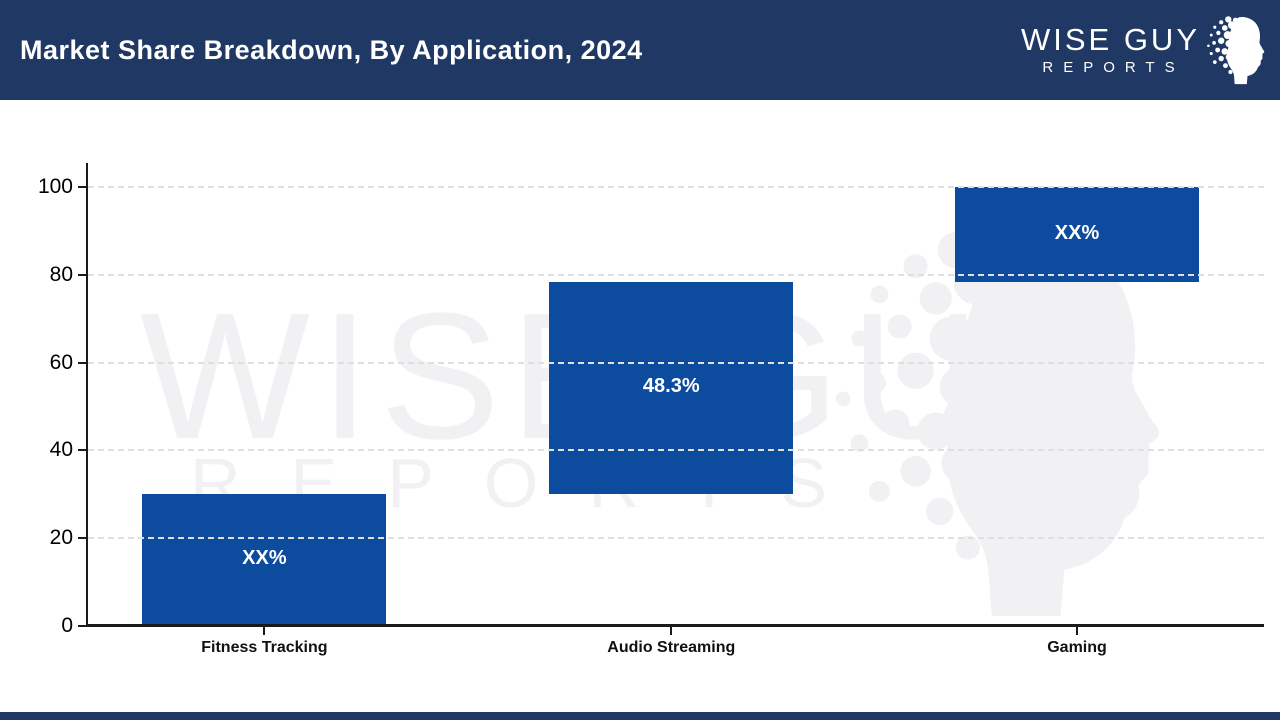 The height and width of the screenshot is (720, 1280). What do you see at coordinates (640, 716) in the screenshot?
I see `footer-strip` at bounding box center [640, 716].